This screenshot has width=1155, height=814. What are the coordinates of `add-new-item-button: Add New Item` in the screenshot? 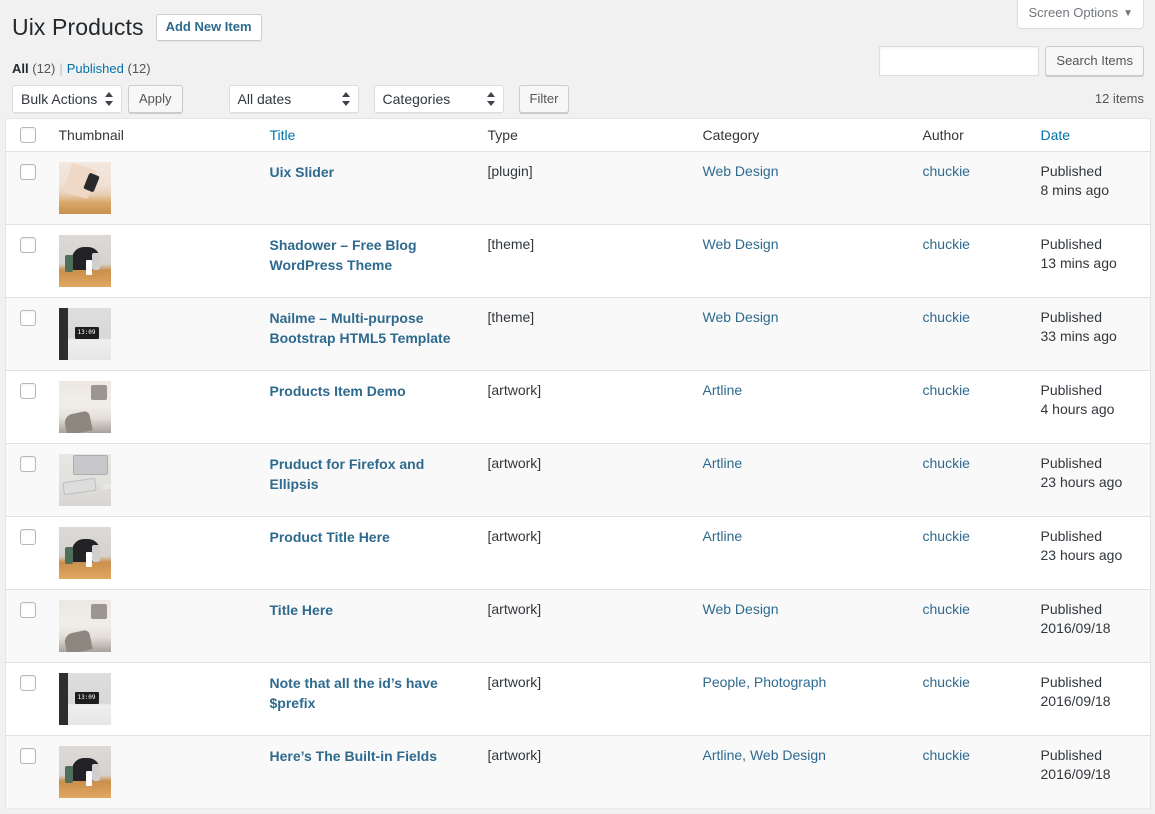 It's located at (208, 27).